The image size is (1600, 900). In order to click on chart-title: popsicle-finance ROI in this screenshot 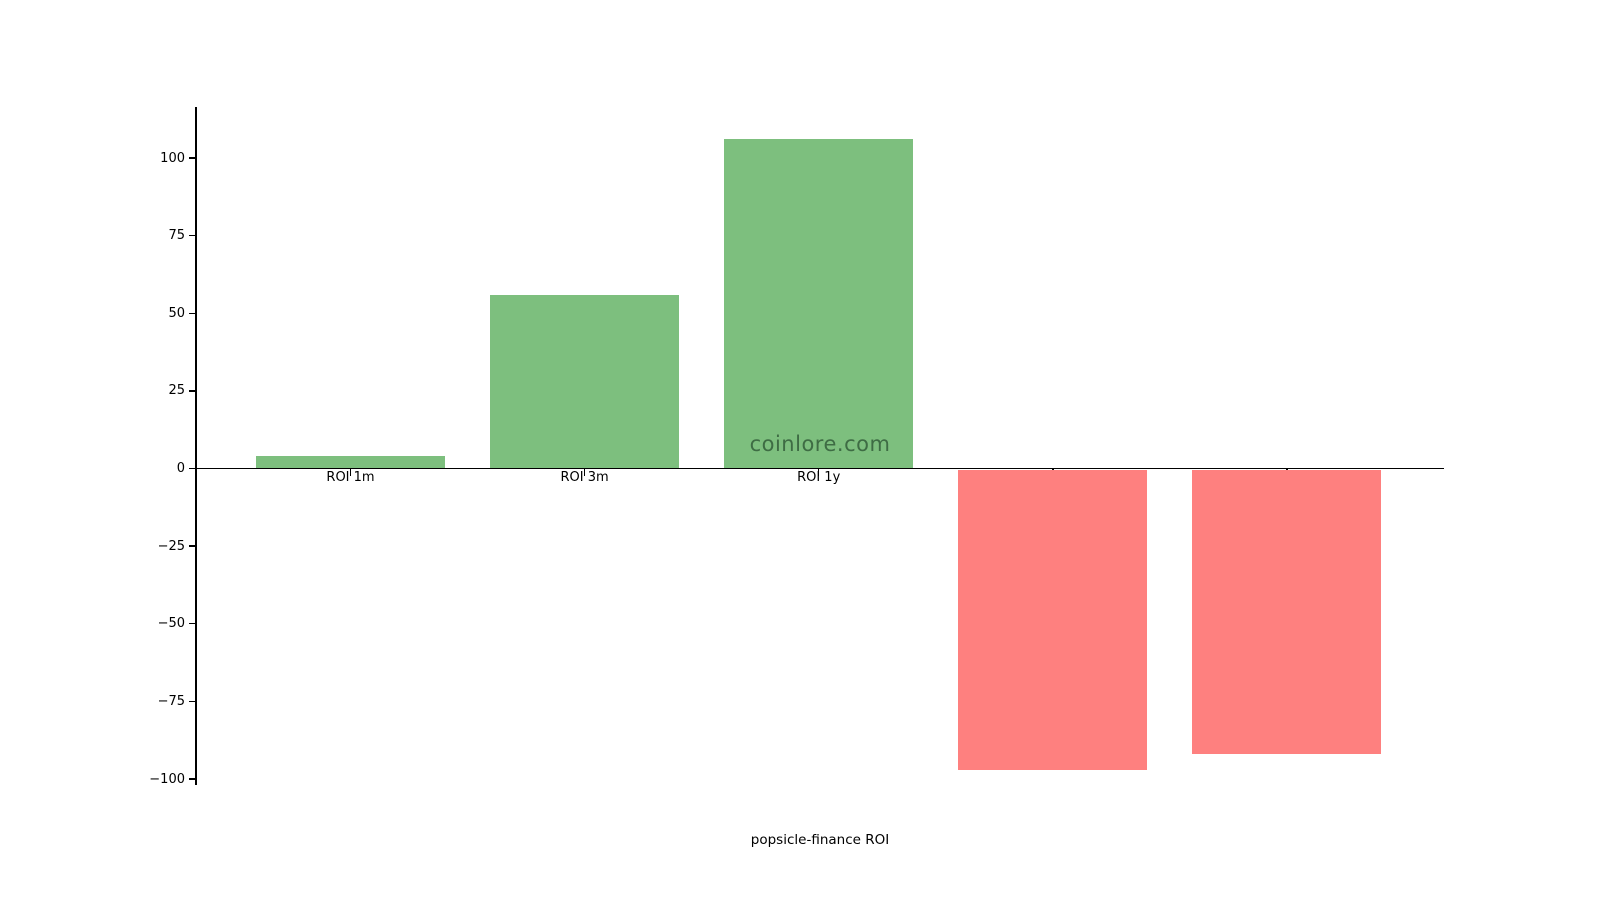, I will do `click(820, 840)`.